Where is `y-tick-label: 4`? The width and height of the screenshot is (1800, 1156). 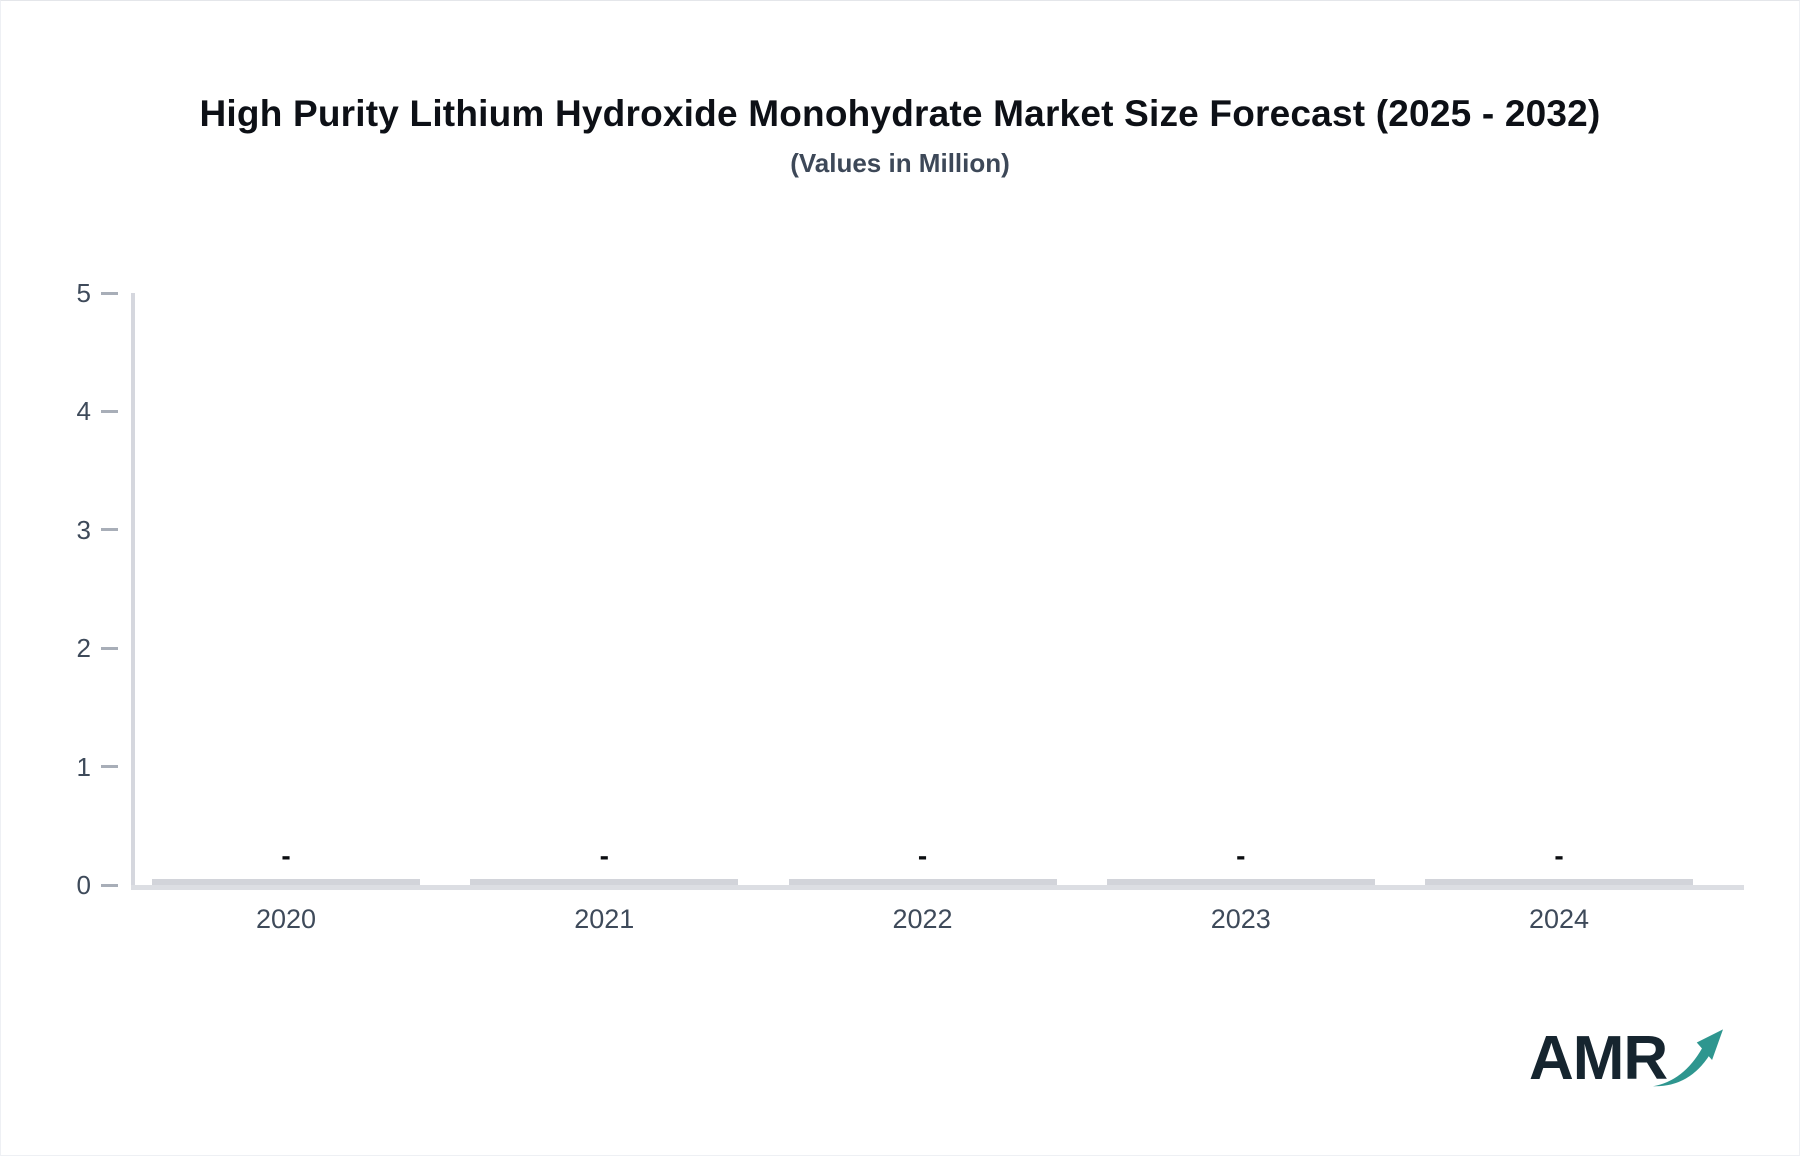 y-tick-label: 4 is located at coordinates (83, 411).